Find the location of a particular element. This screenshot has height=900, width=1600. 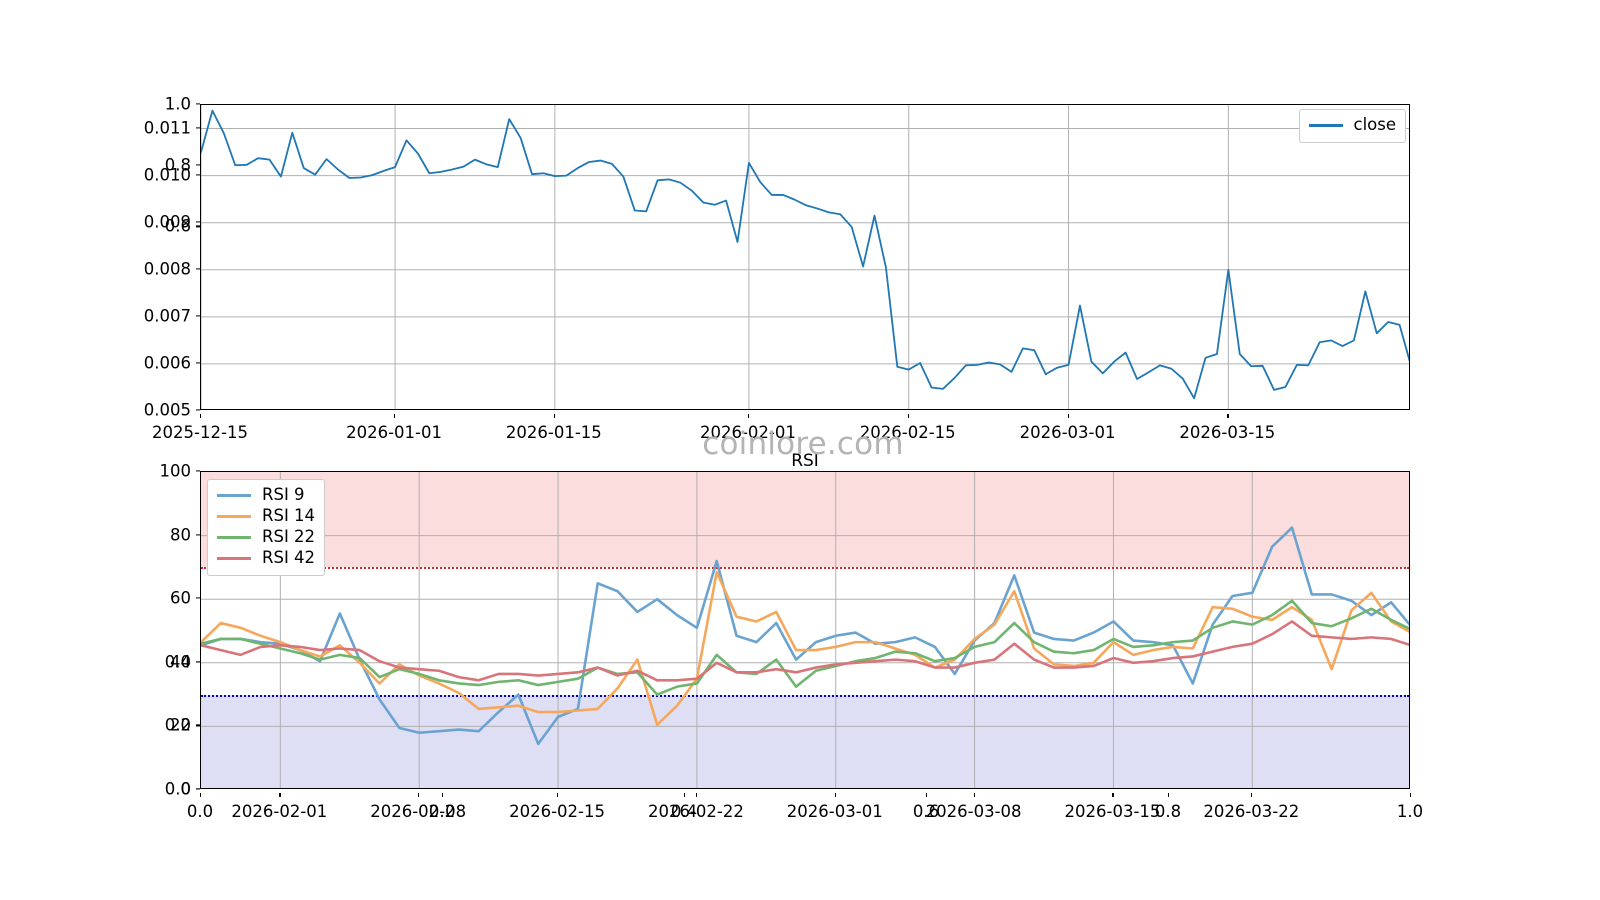

rsi-legend-item: RSI 42 is located at coordinates (266, 558).